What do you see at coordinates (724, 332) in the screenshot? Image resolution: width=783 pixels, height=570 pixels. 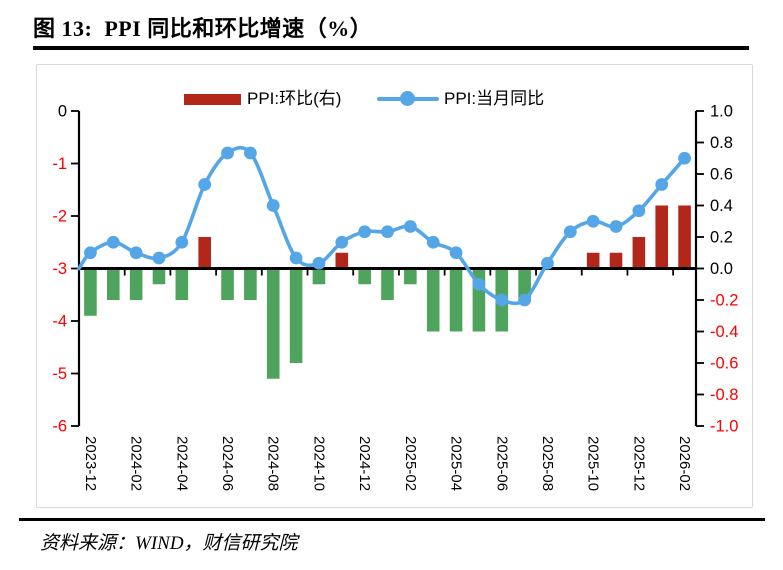 I see `right-axis-tick-label: -0.4` at bounding box center [724, 332].